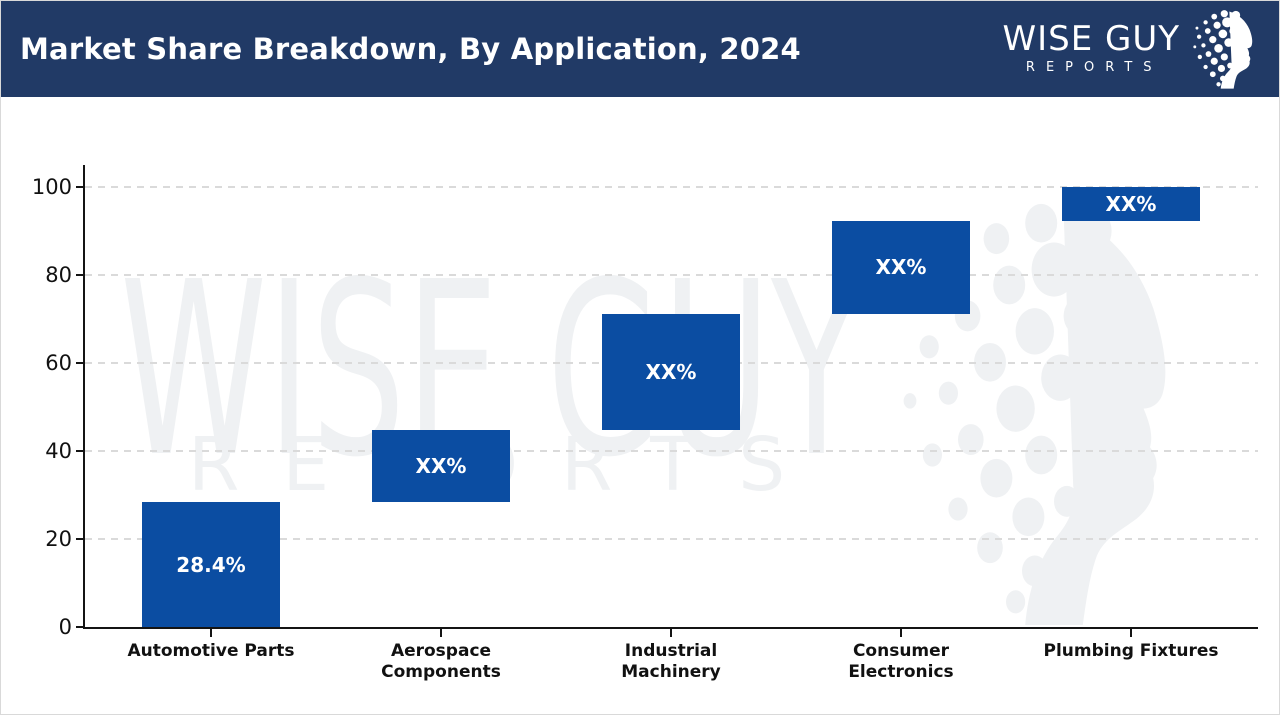 The image size is (1280, 720). What do you see at coordinates (1131, 651) in the screenshot?
I see `x-tick-label: Plumbing Fixtures` at bounding box center [1131, 651].